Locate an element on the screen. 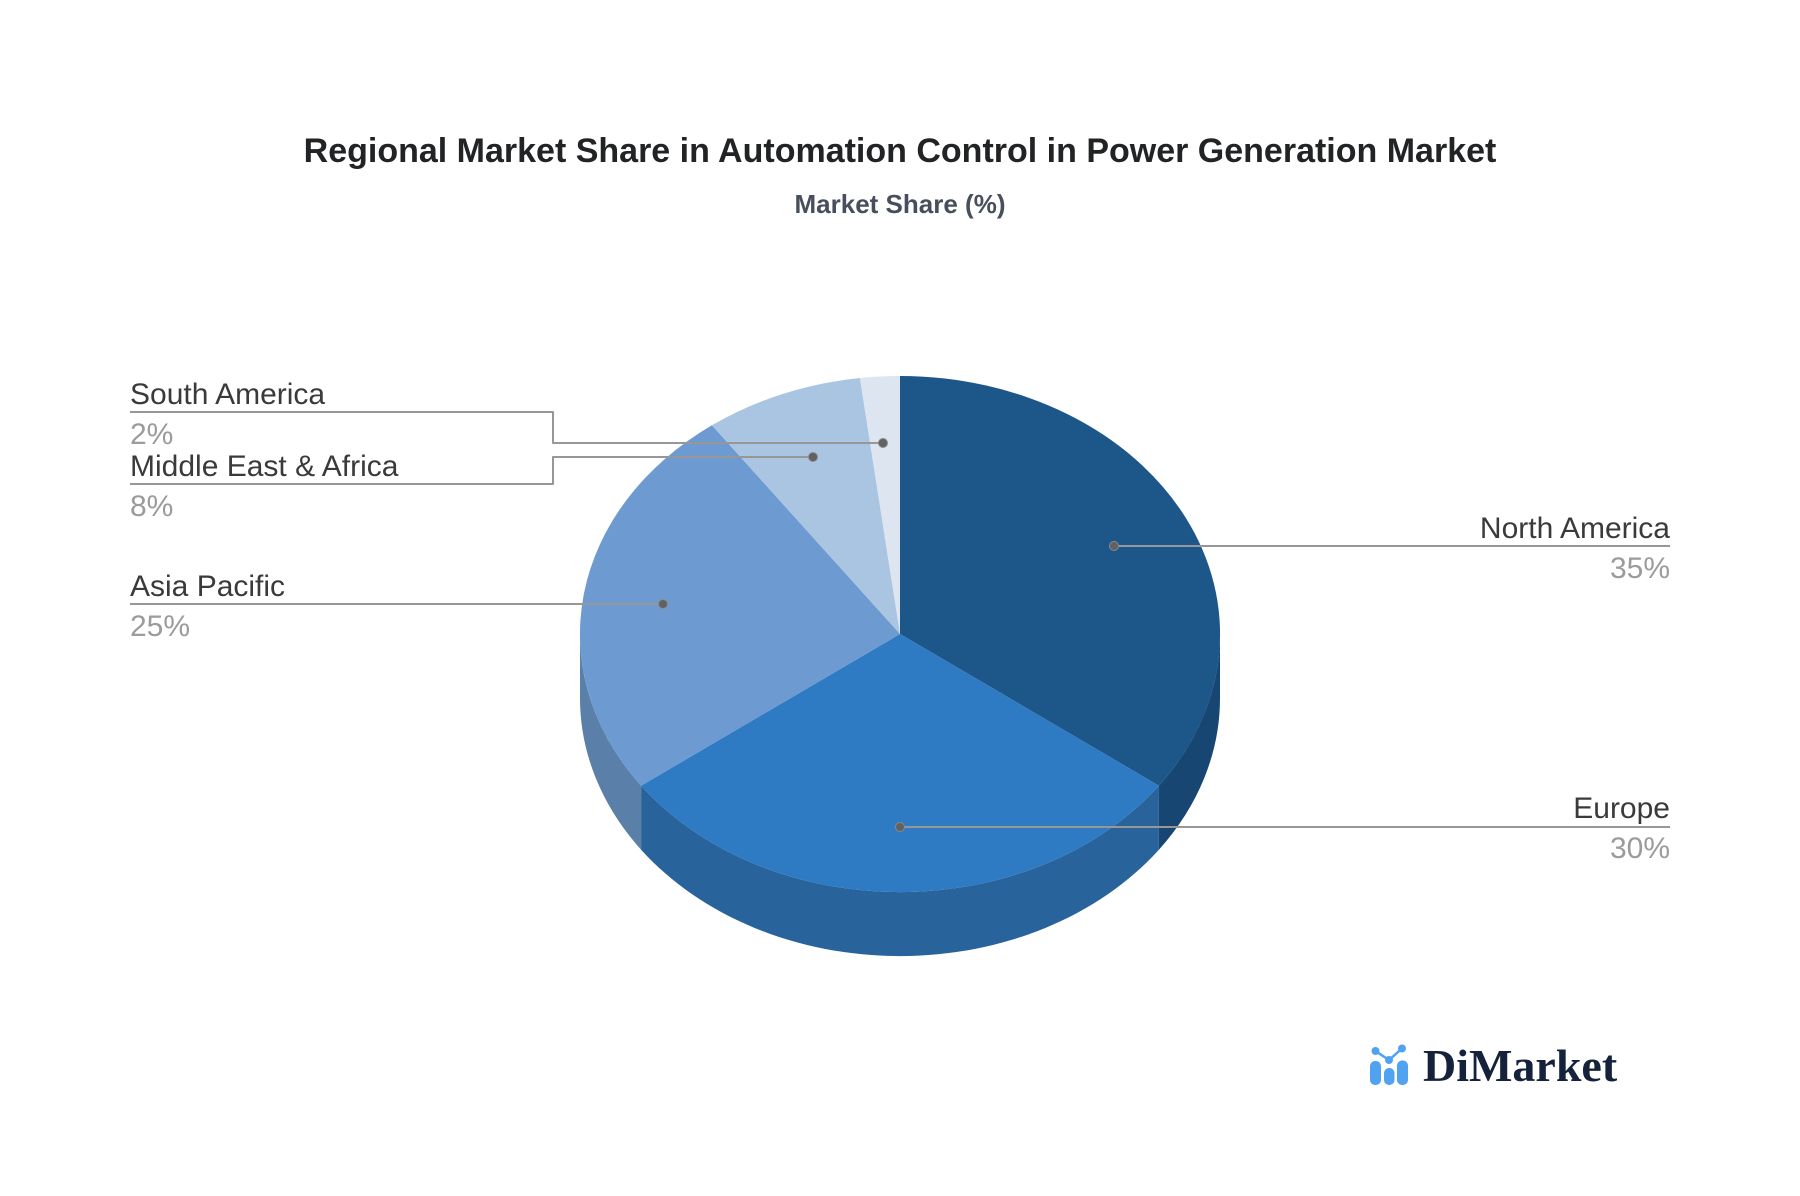 The width and height of the screenshot is (1800, 1196). label-asia-pacific-value: 25% is located at coordinates (160, 626).